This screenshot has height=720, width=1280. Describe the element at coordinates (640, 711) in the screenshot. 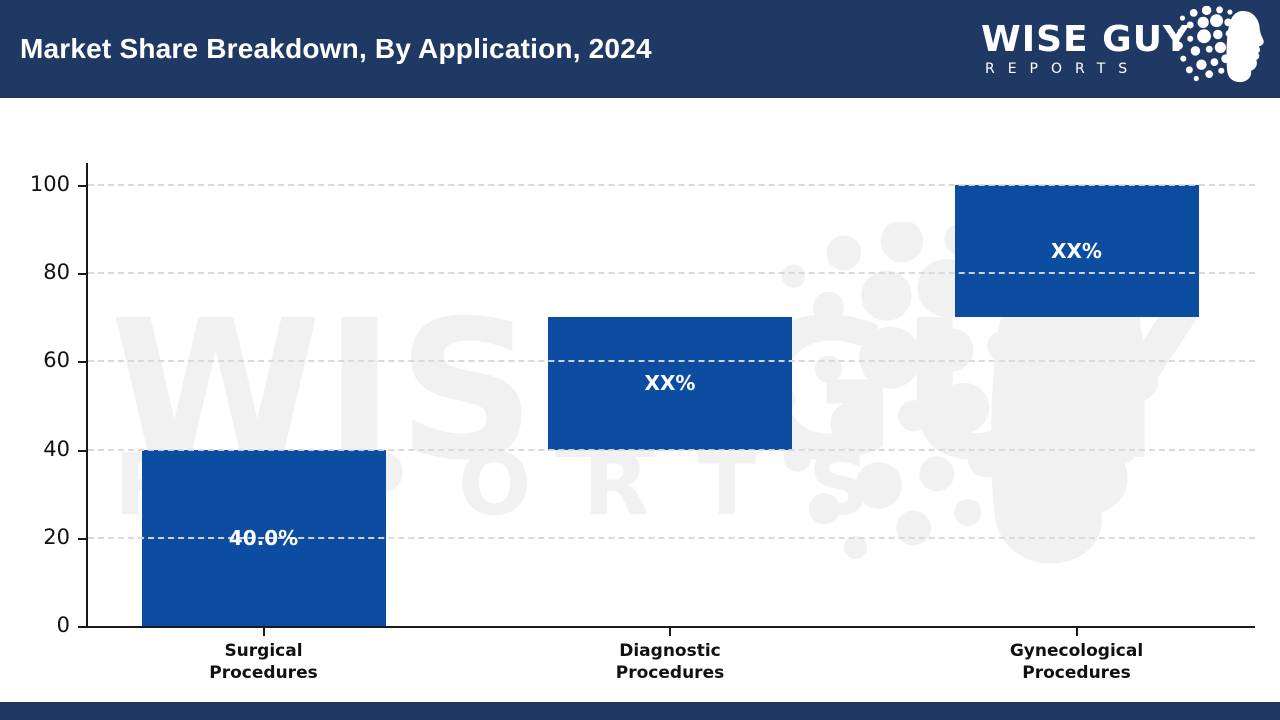

I see `footer-bar` at that location.